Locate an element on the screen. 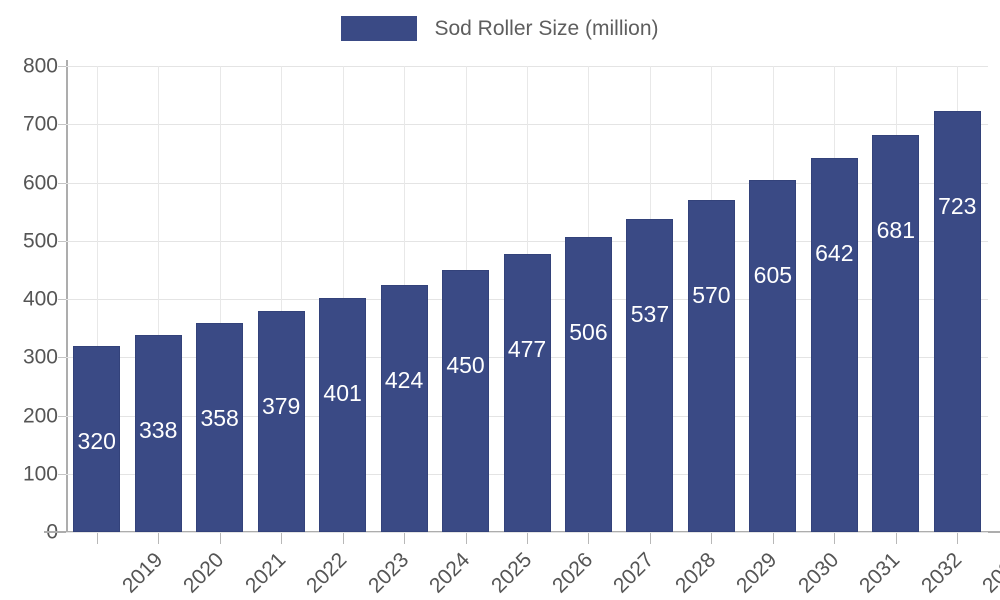 The width and height of the screenshot is (1000, 600). y-axis-tick-label: 200 is located at coordinates (40, 415).